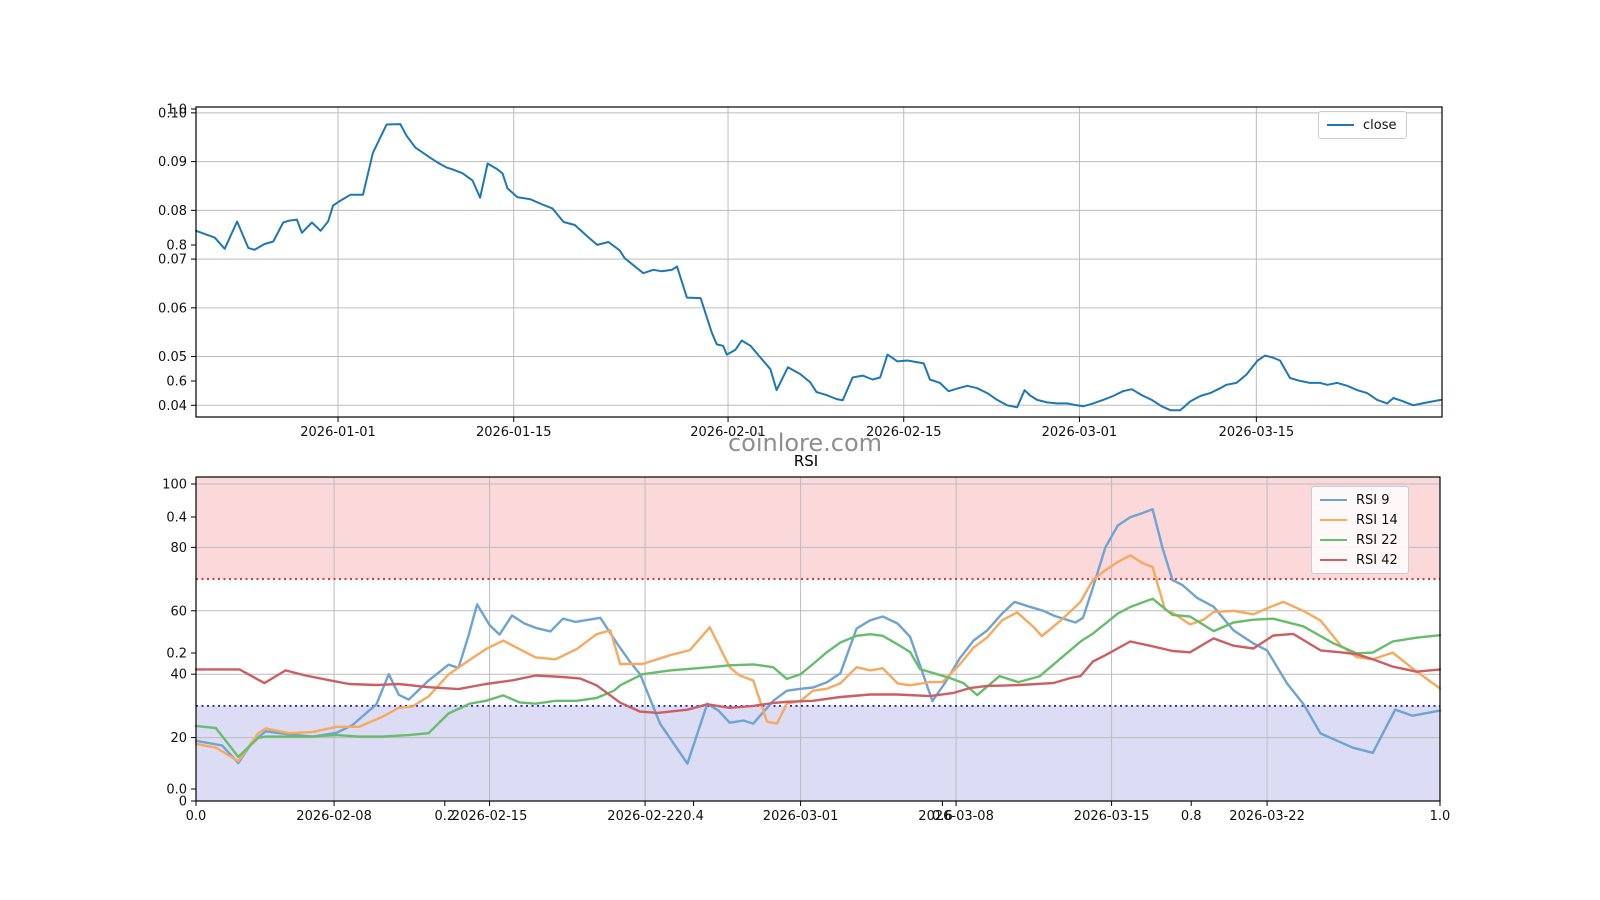 This screenshot has width=1600, height=900. I want to click on legend-entry: close, so click(1361, 125).